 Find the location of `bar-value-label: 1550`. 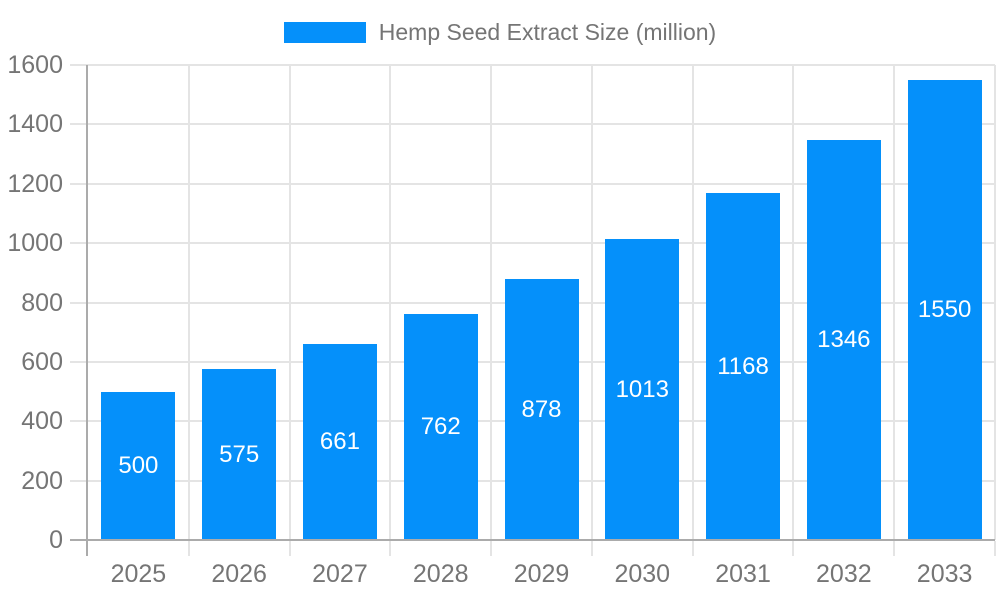

bar-value-label: 1550 is located at coordinates (944, 309).